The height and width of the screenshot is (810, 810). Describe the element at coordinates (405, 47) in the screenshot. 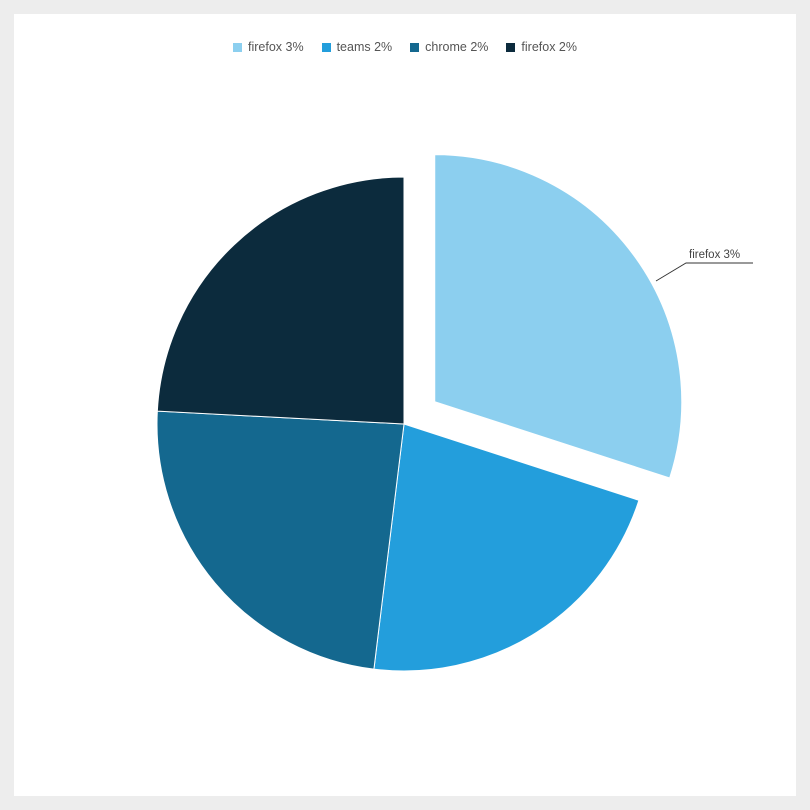

I see `chart-legend: firefox 3% teams 2% chrome 2% firefox 2%` at that location.